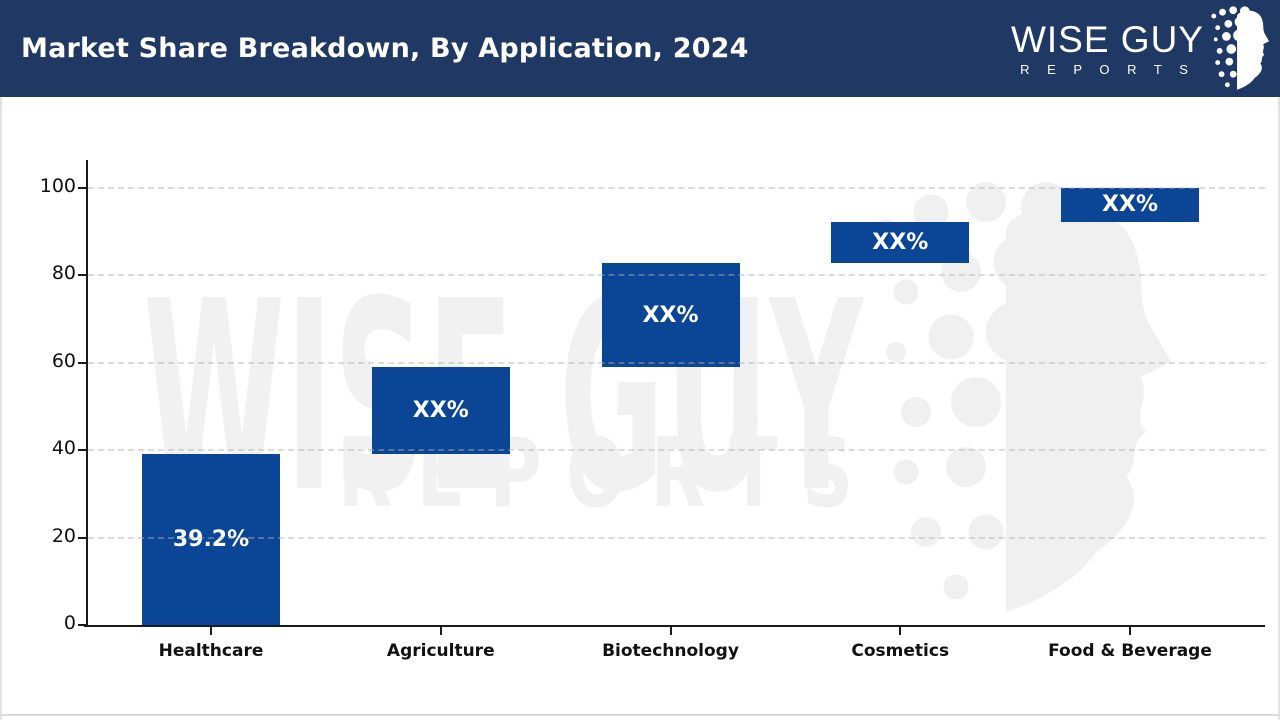  What do you see at coordinates (1279, 408) in the screenshot?
I see `right-border` at bounding box center [1279, 408].